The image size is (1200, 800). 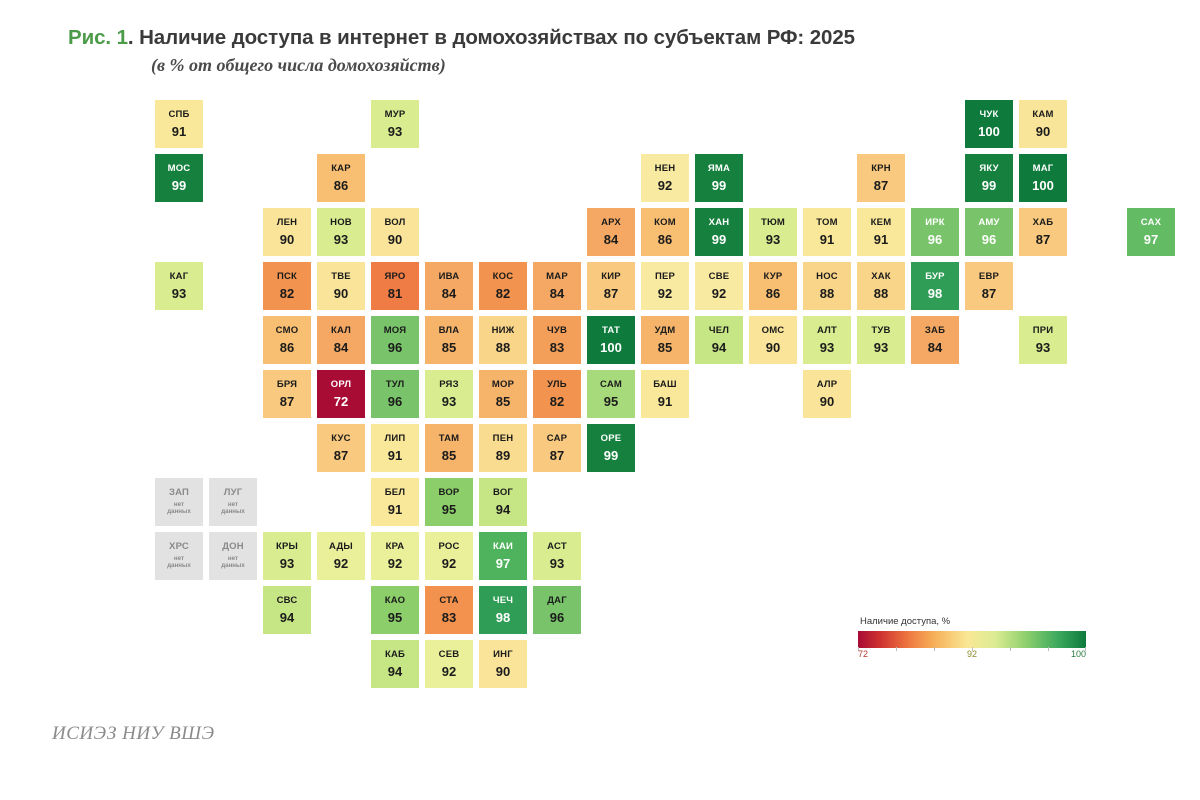 What do you see at coordinates (989, 169) in the screenshot?
I see `region-code: ЯКУ` at bounding box center [989, 169].